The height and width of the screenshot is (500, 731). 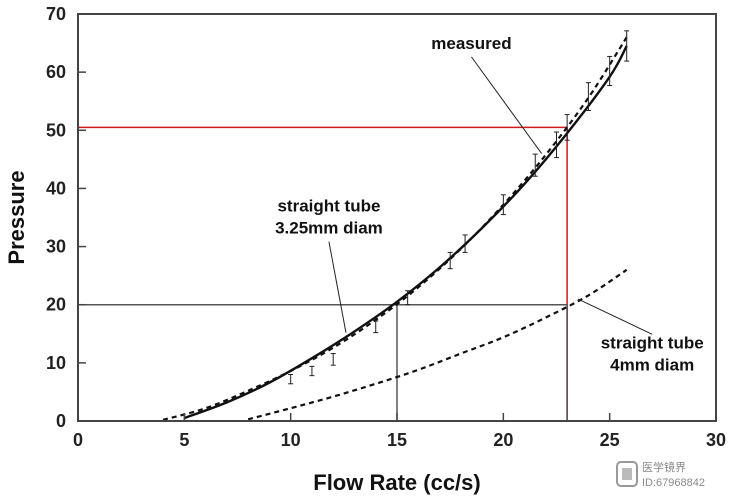 What do you see at coordinates (16, 217) in the screenshot?
I see `y-axis-title: Pressure` at bounding box center [16, 217].